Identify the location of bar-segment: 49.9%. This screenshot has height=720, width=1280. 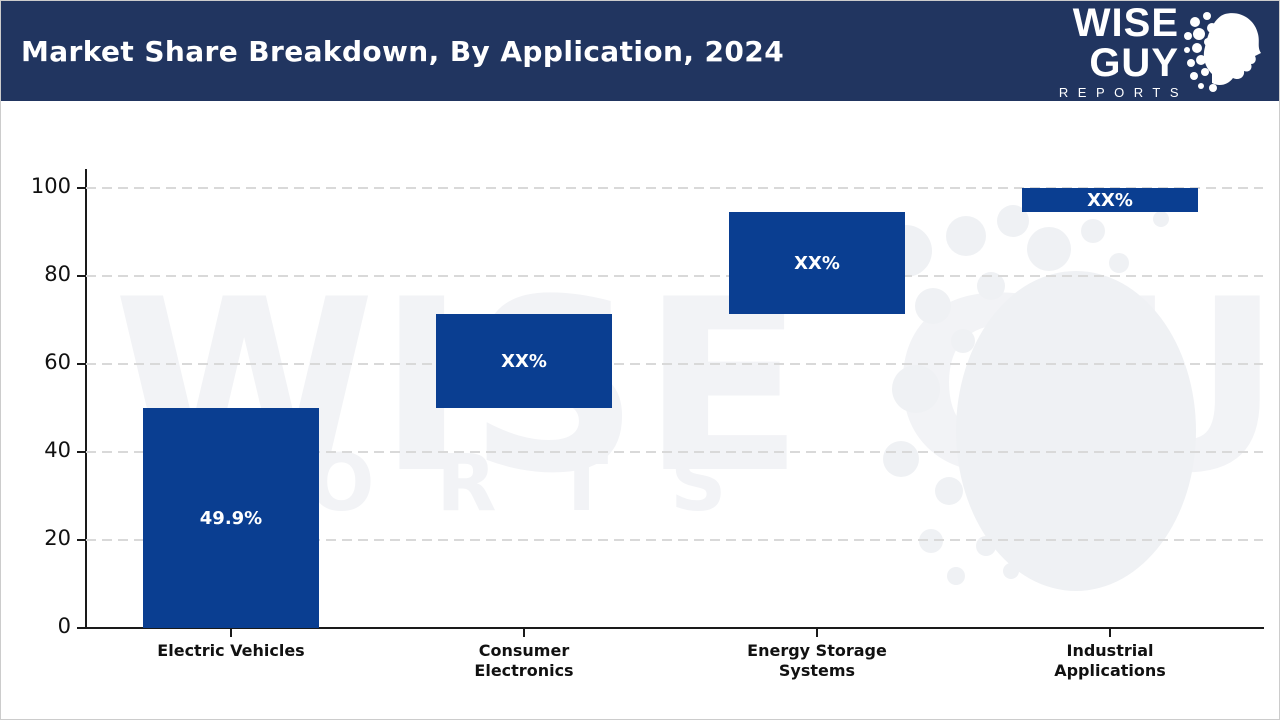
(231, 518).